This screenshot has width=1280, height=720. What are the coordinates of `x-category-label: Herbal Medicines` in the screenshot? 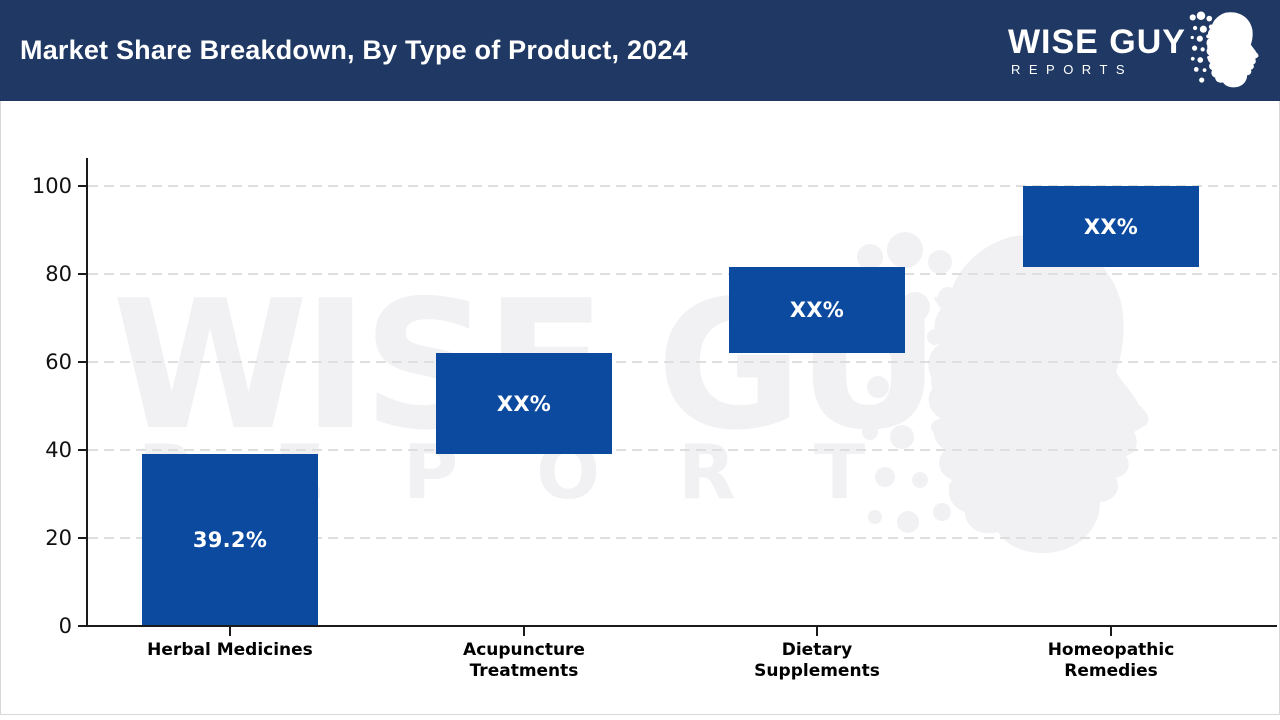 It's located at (230, 650).